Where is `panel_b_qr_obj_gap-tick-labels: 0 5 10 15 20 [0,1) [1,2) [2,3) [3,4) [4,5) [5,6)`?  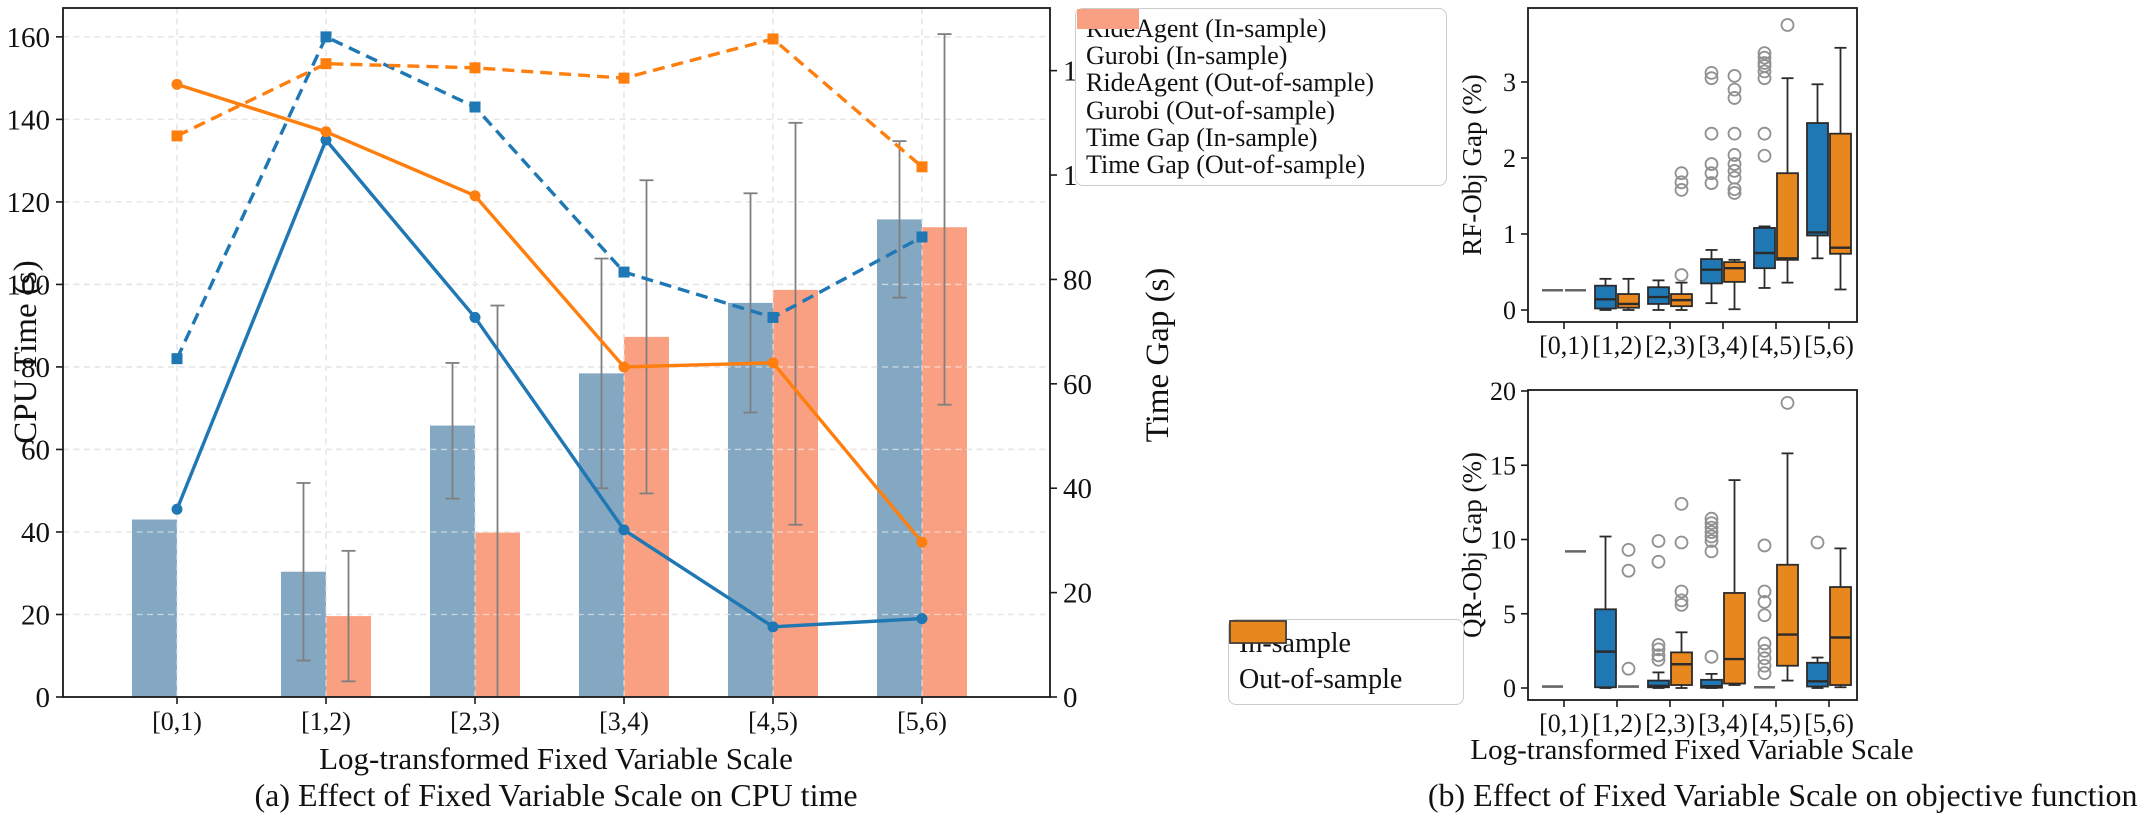 panel_b_qr_obj_gap-tick-labels: 0 5 10 15 20 [0,1) [1,2) [2,3) [3,4) [4,5) [5,6) is located at coordinates (1672, 557).